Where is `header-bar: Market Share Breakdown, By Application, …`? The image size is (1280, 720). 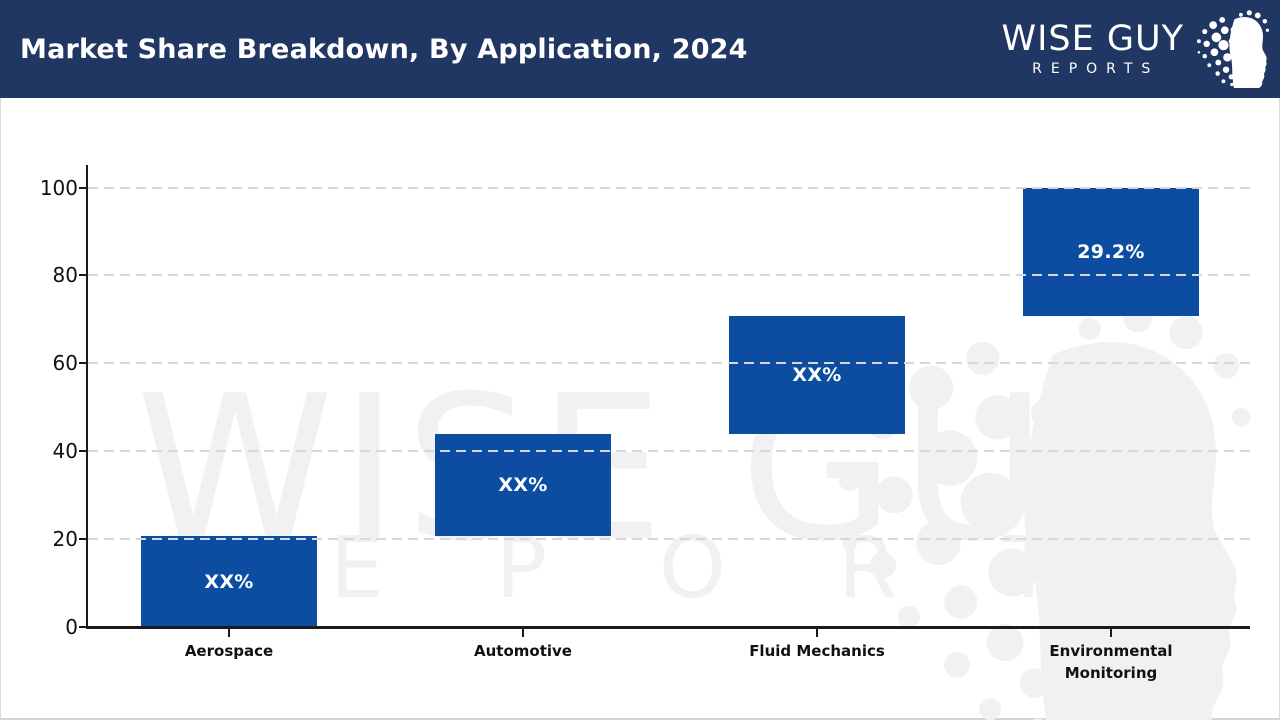 header-bar: Market Share Breakdown, By Application, … is located at coordinates (640, 49).